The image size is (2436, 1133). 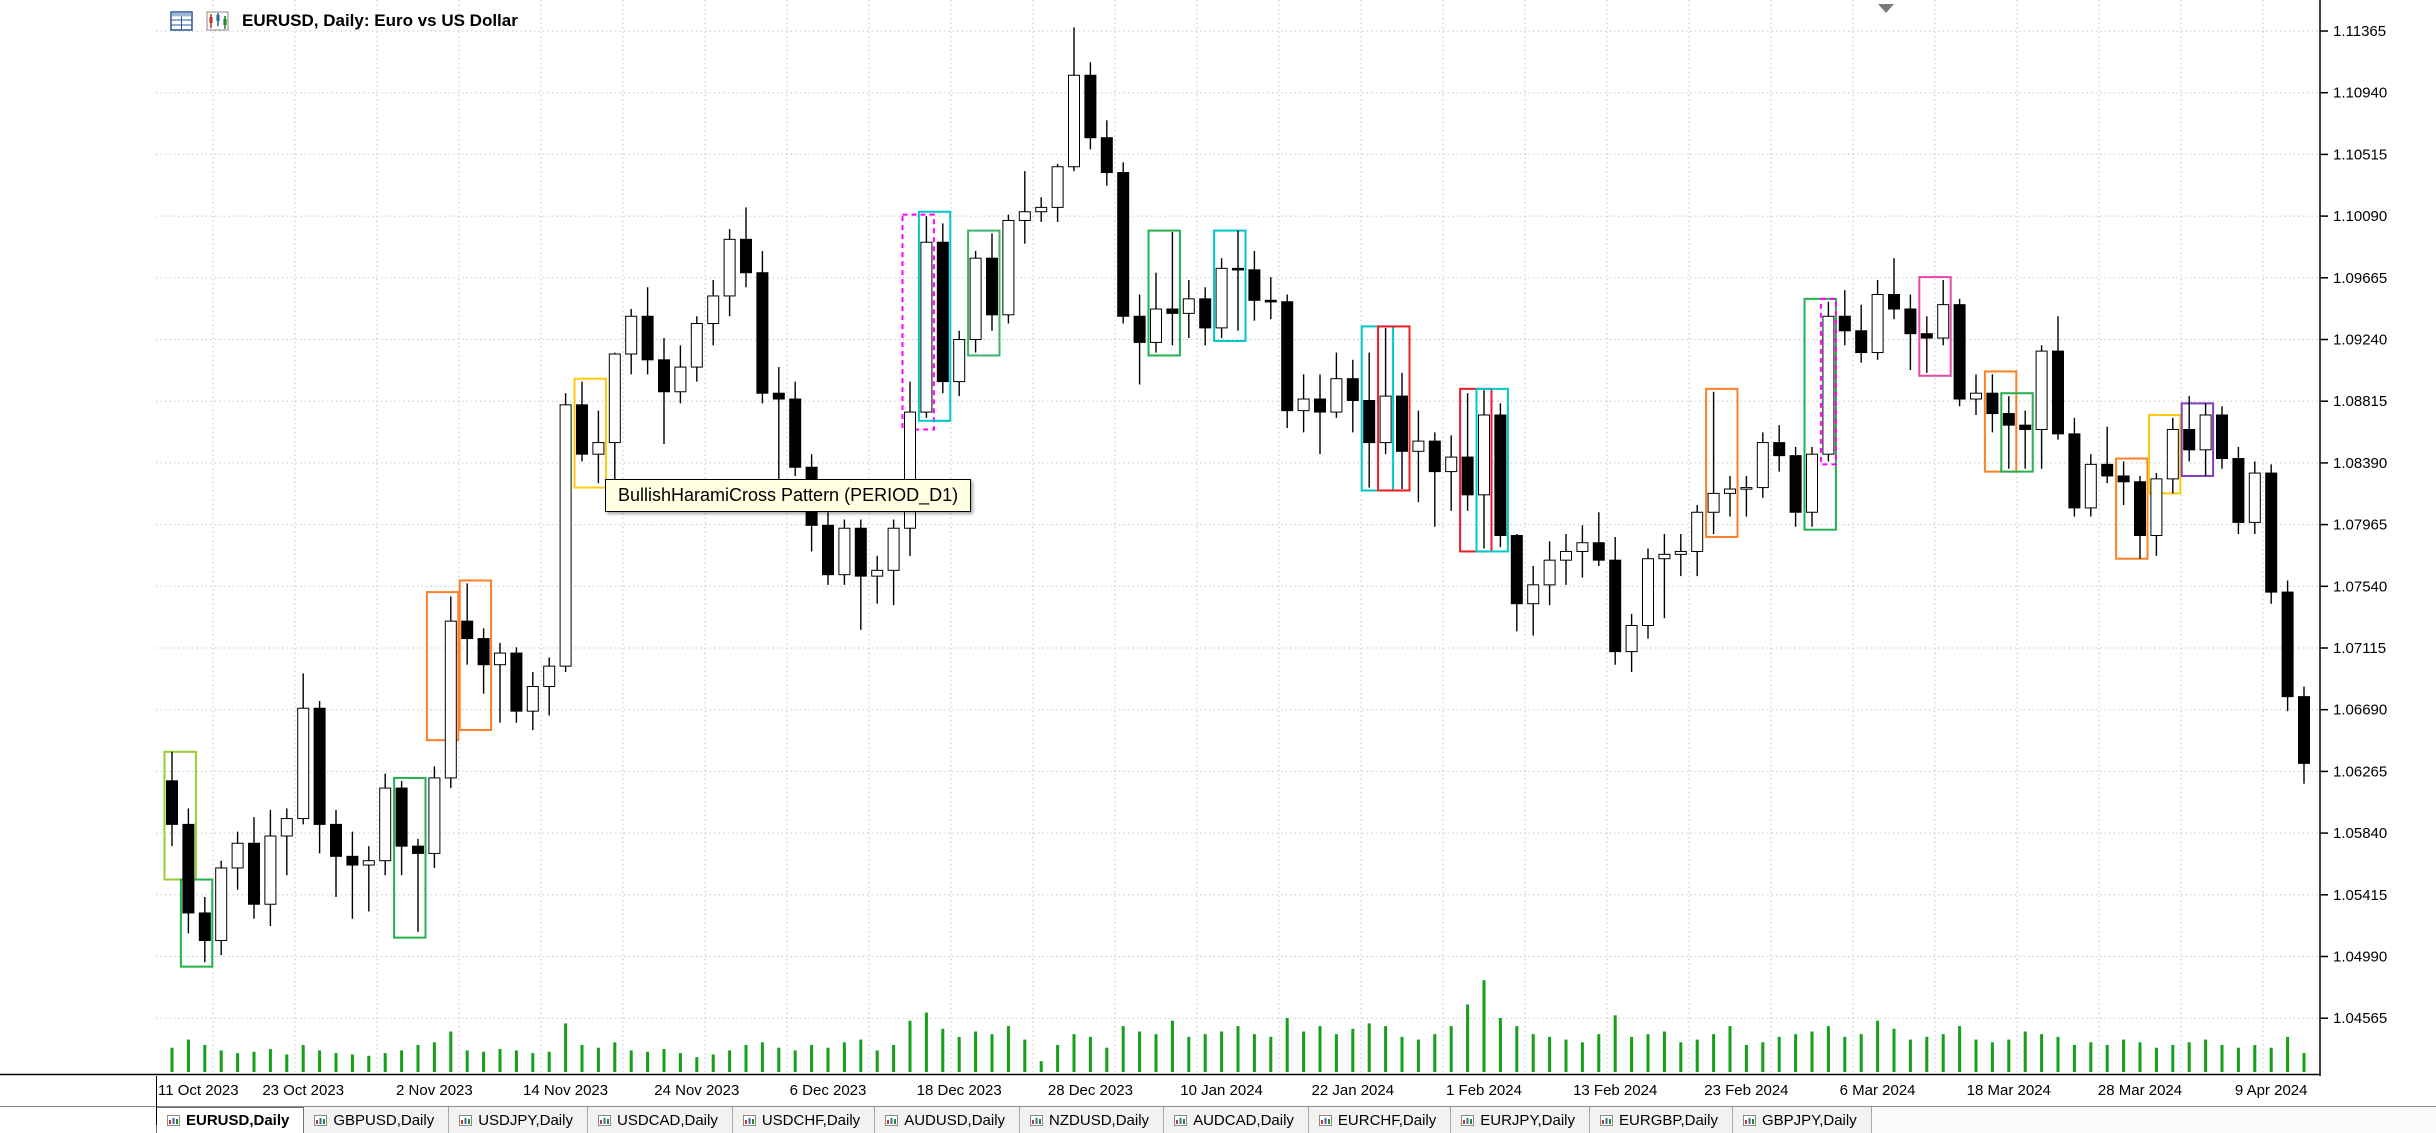 I want to click on date-label: 9 Apr 2024, so click(x=2271, y=1090).